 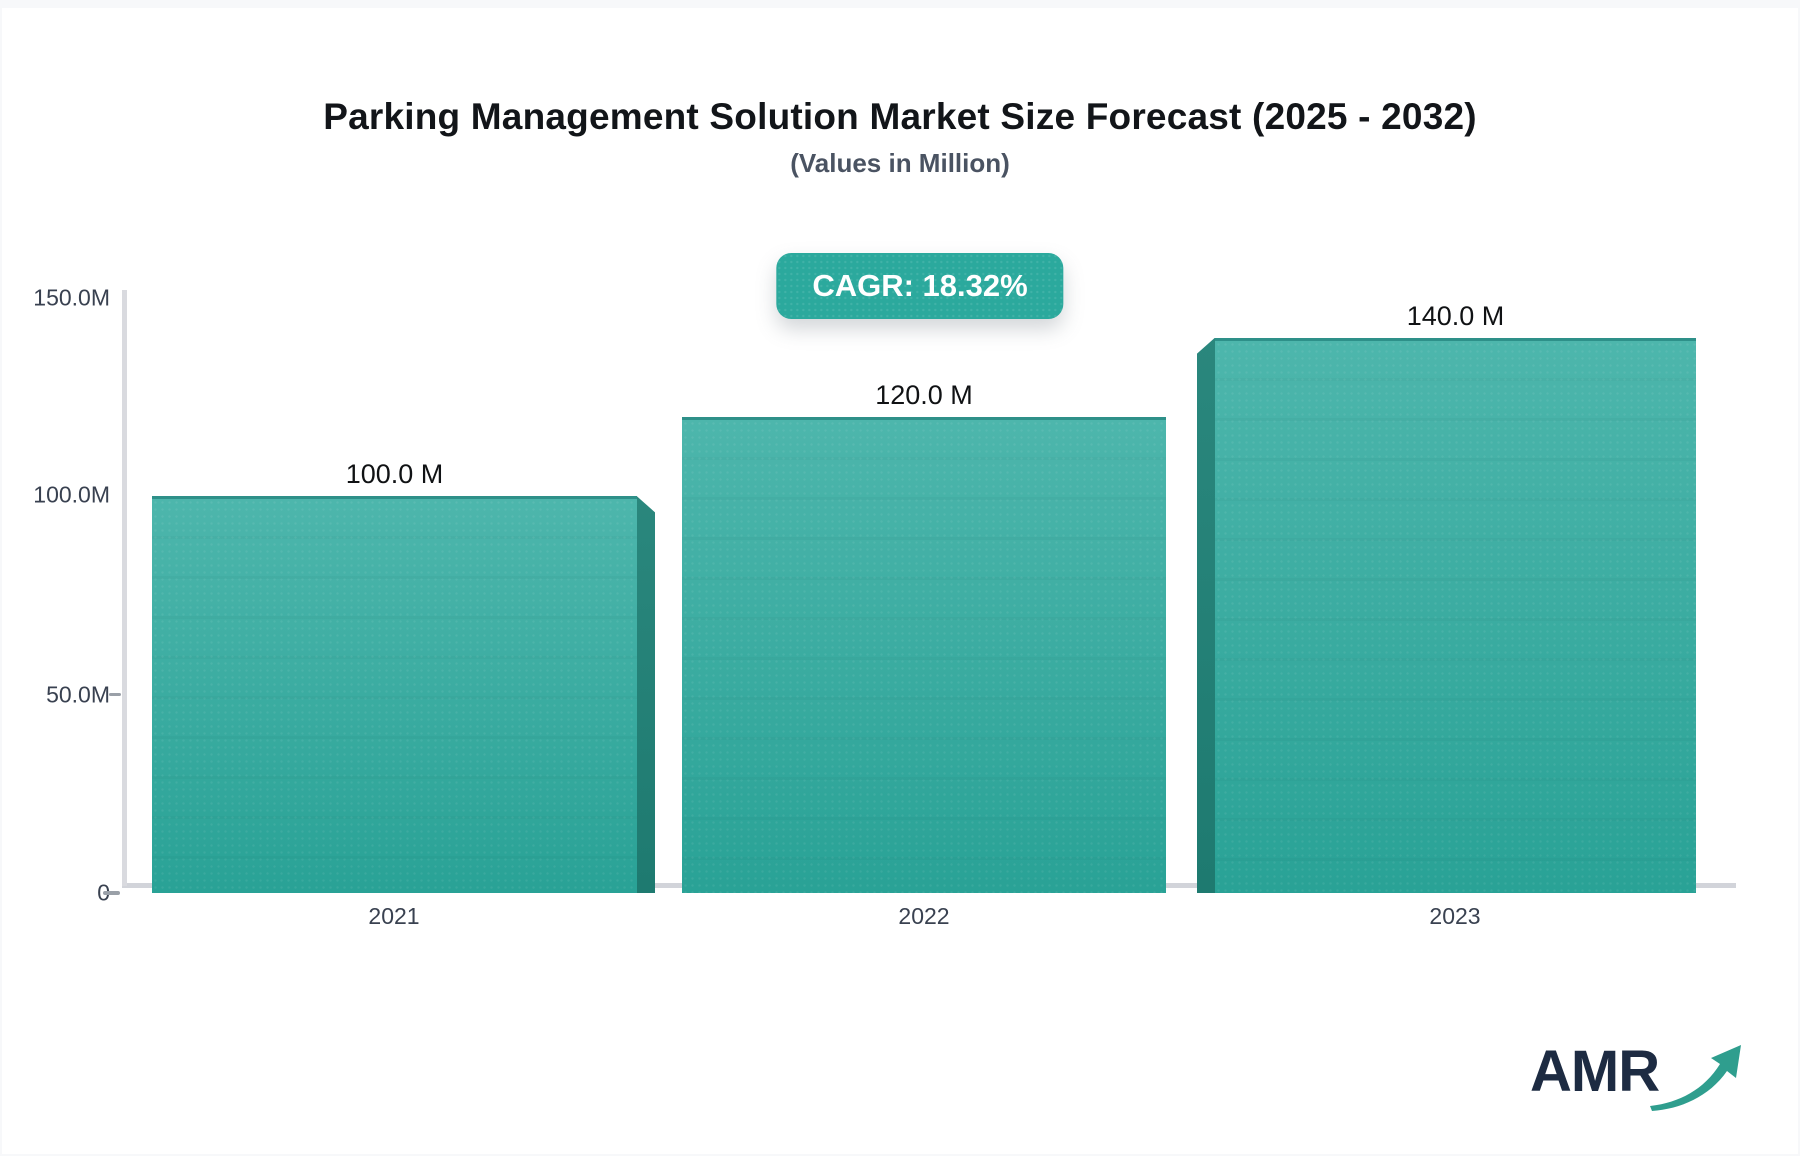 What do you see at coordinates (71, 494) in the screenshot?
I see `y-tick-100: 100.0M` at bounding box center [71, 494].